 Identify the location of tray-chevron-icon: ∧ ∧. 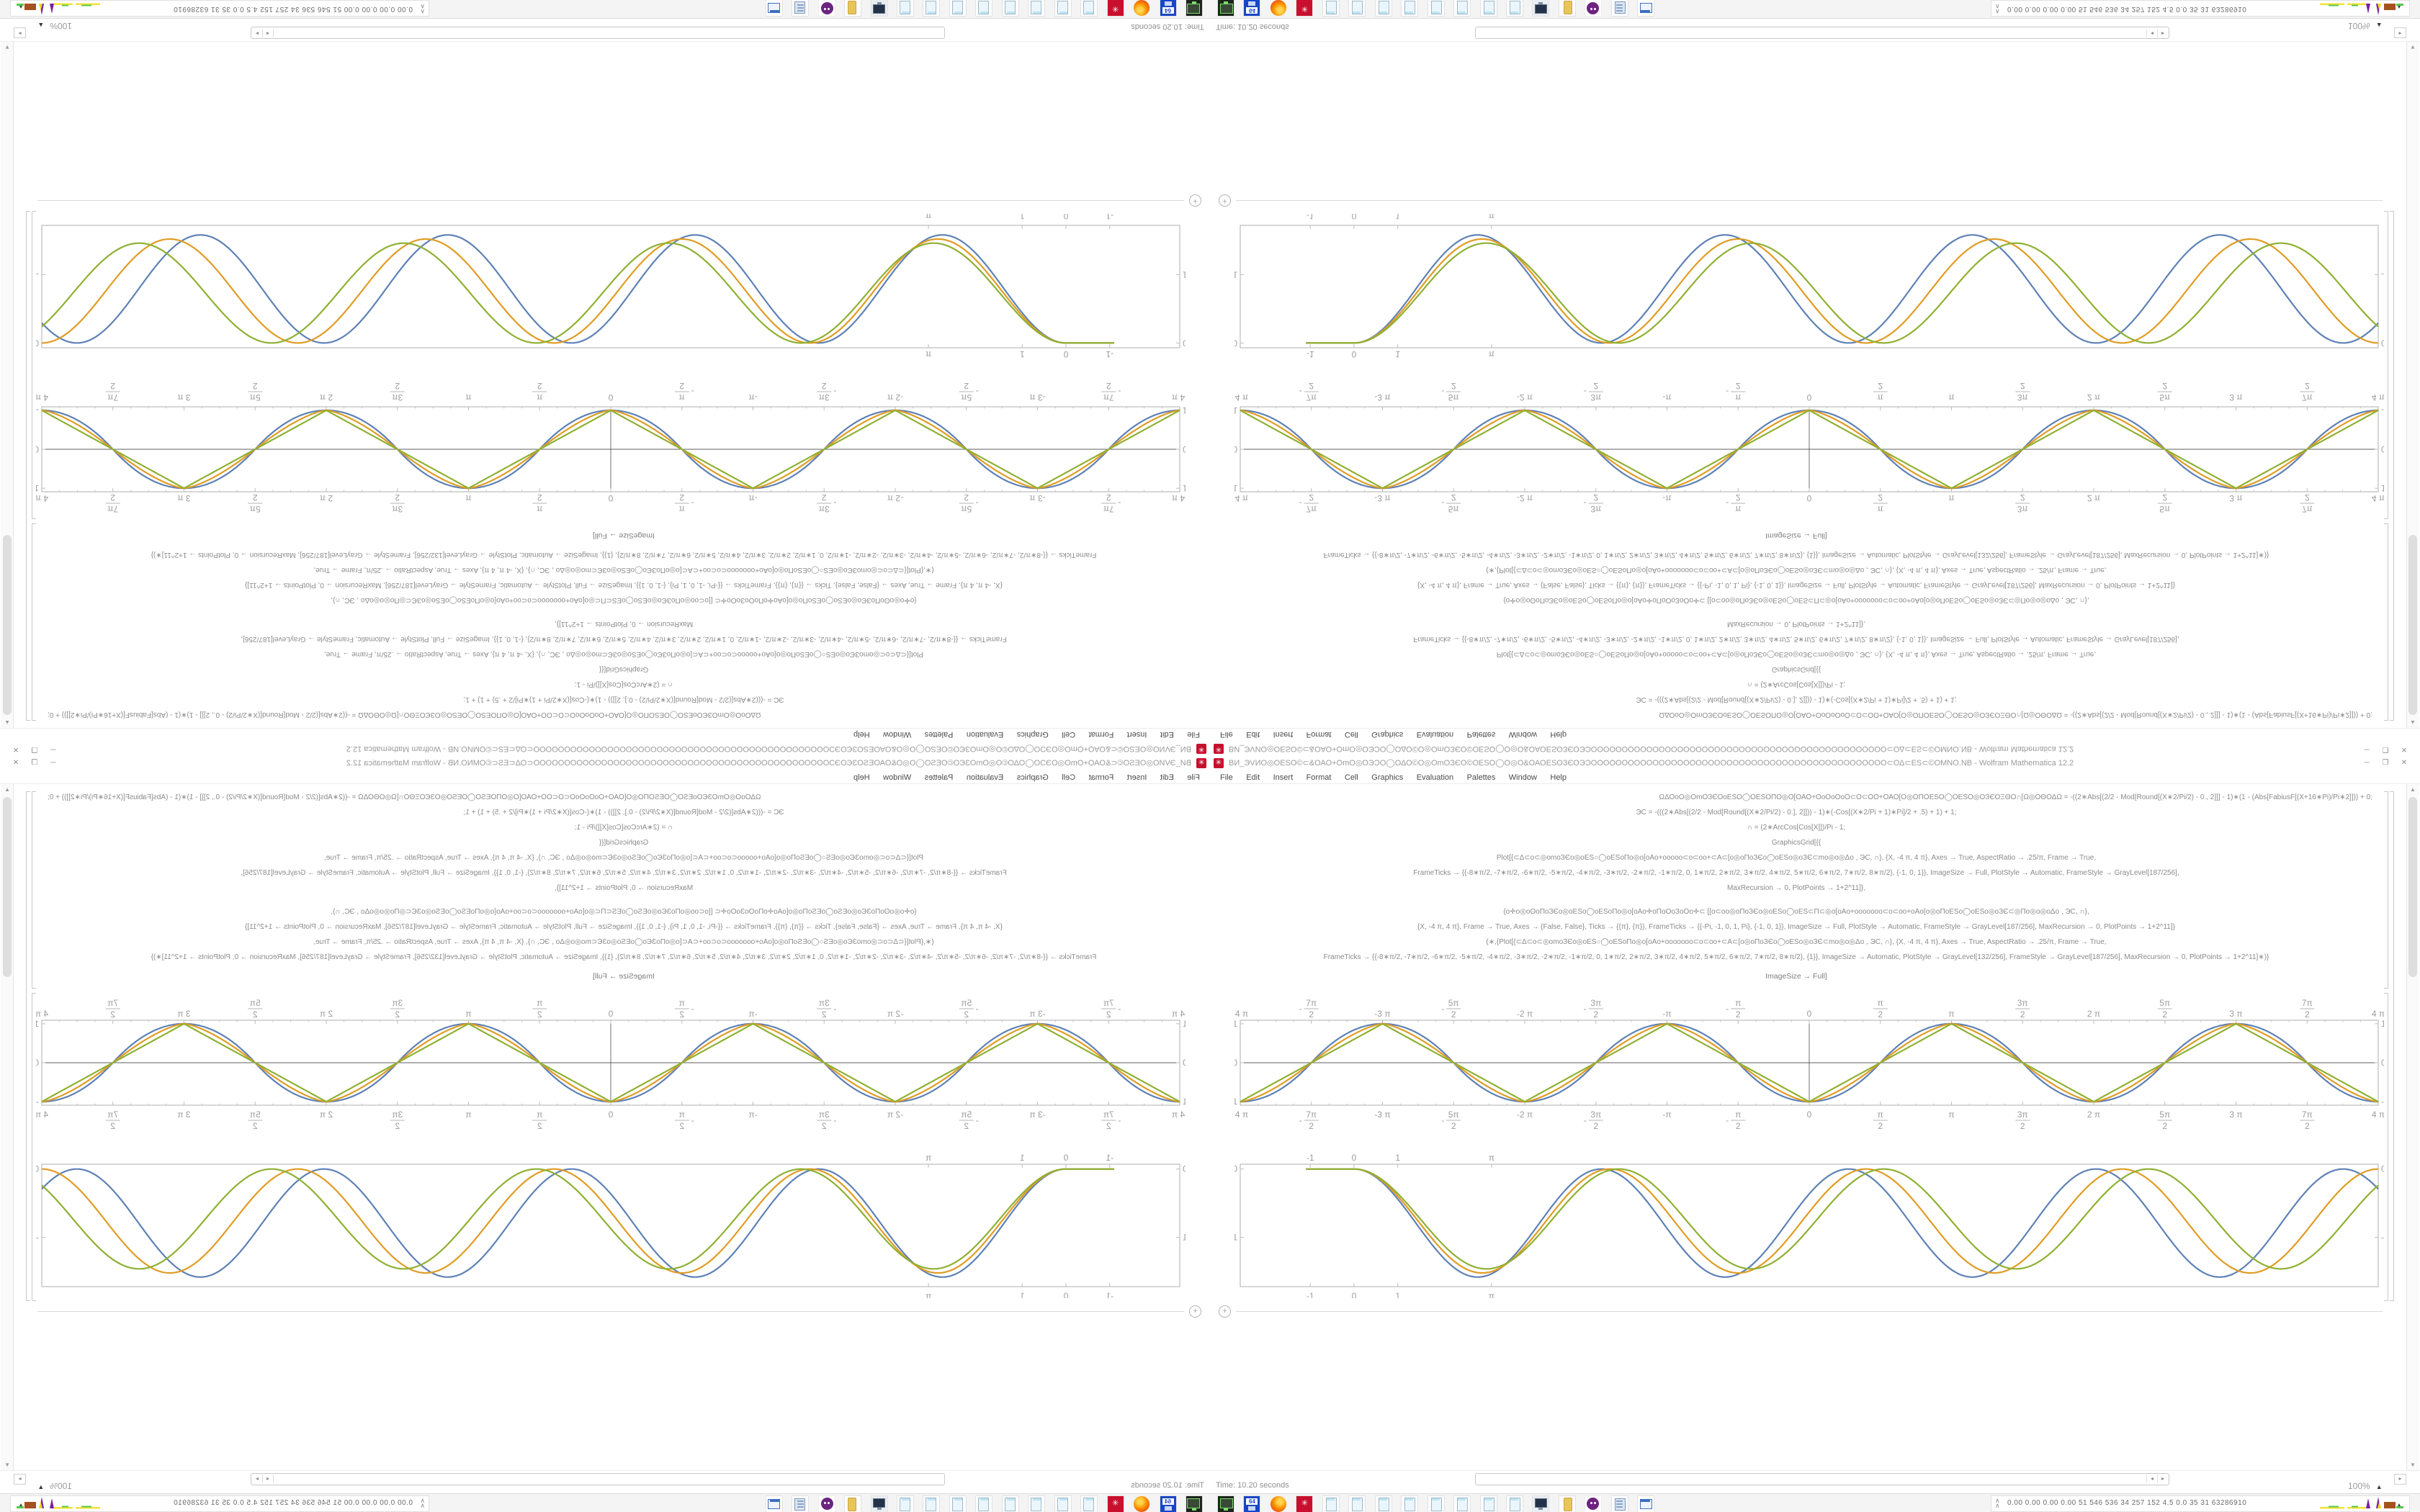
(422, 9).